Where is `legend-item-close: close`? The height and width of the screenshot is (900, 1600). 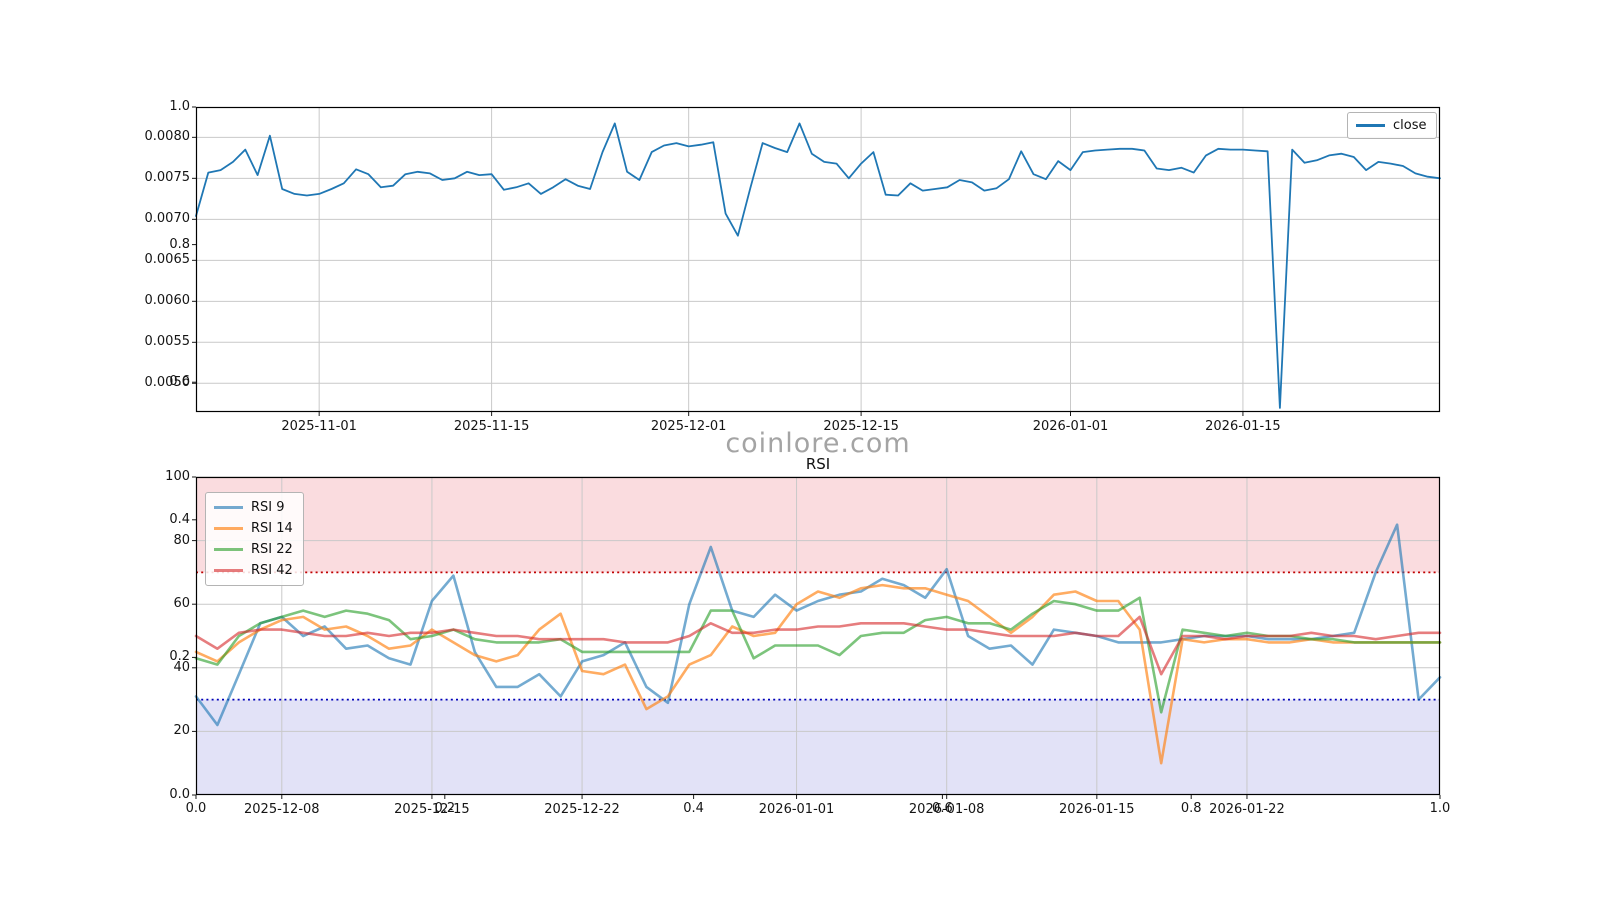 legend-item-close: close is located at coordinates (1391, 125).